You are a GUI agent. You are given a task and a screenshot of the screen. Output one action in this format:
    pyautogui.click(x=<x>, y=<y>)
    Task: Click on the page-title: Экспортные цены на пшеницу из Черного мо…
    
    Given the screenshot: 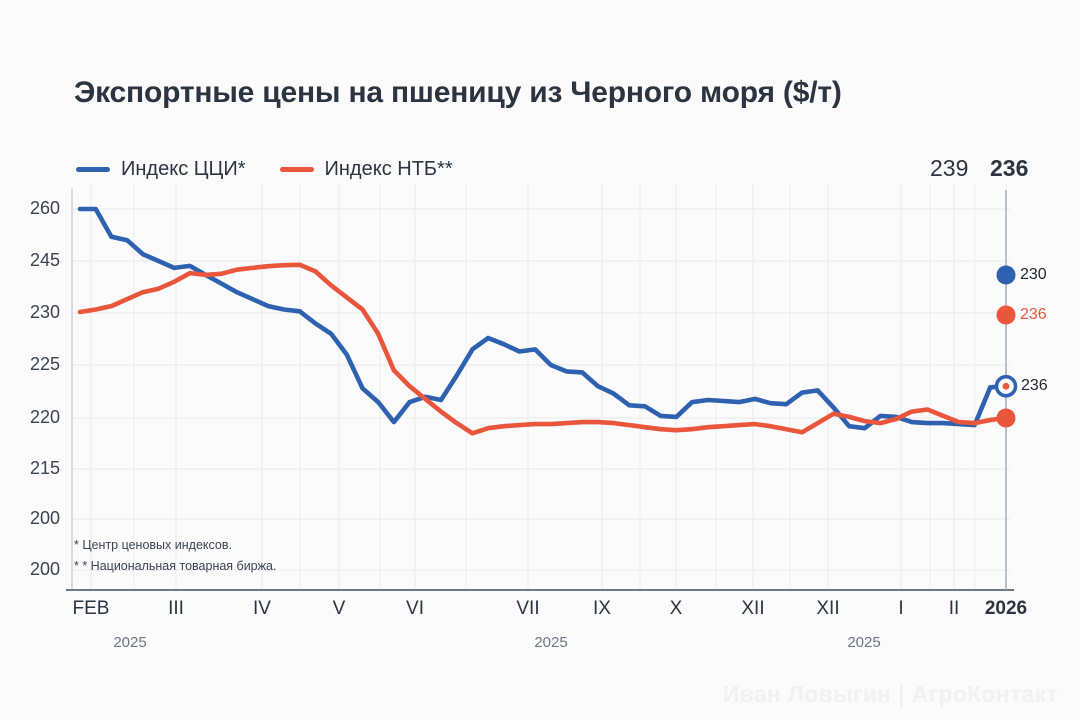 What is the action you would take?
    pyautogui.click(x=458, y=92)
    